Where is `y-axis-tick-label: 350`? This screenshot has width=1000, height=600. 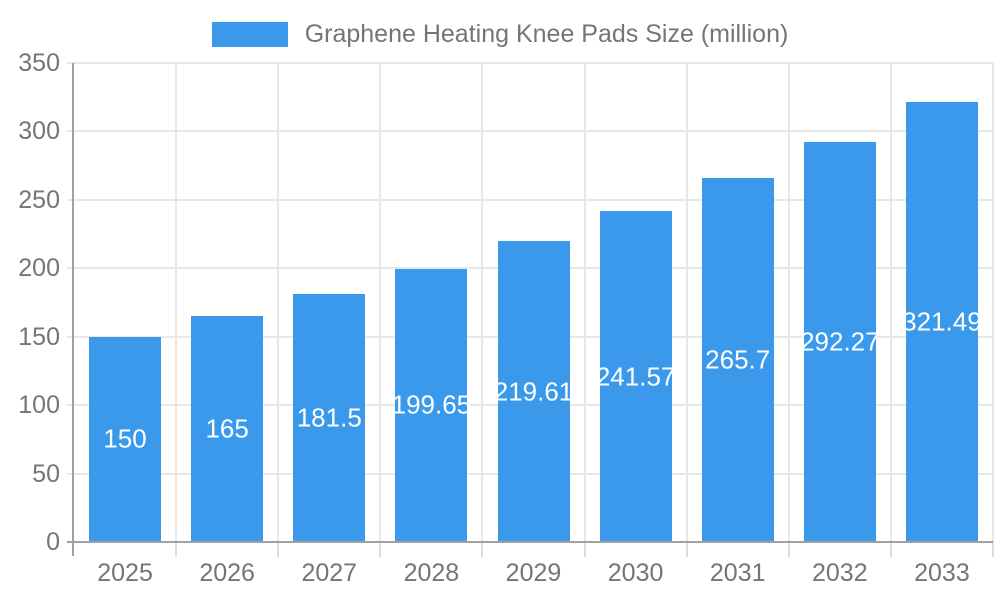 y-axis-tick-label: 350 is located at coordinates (39, 63).